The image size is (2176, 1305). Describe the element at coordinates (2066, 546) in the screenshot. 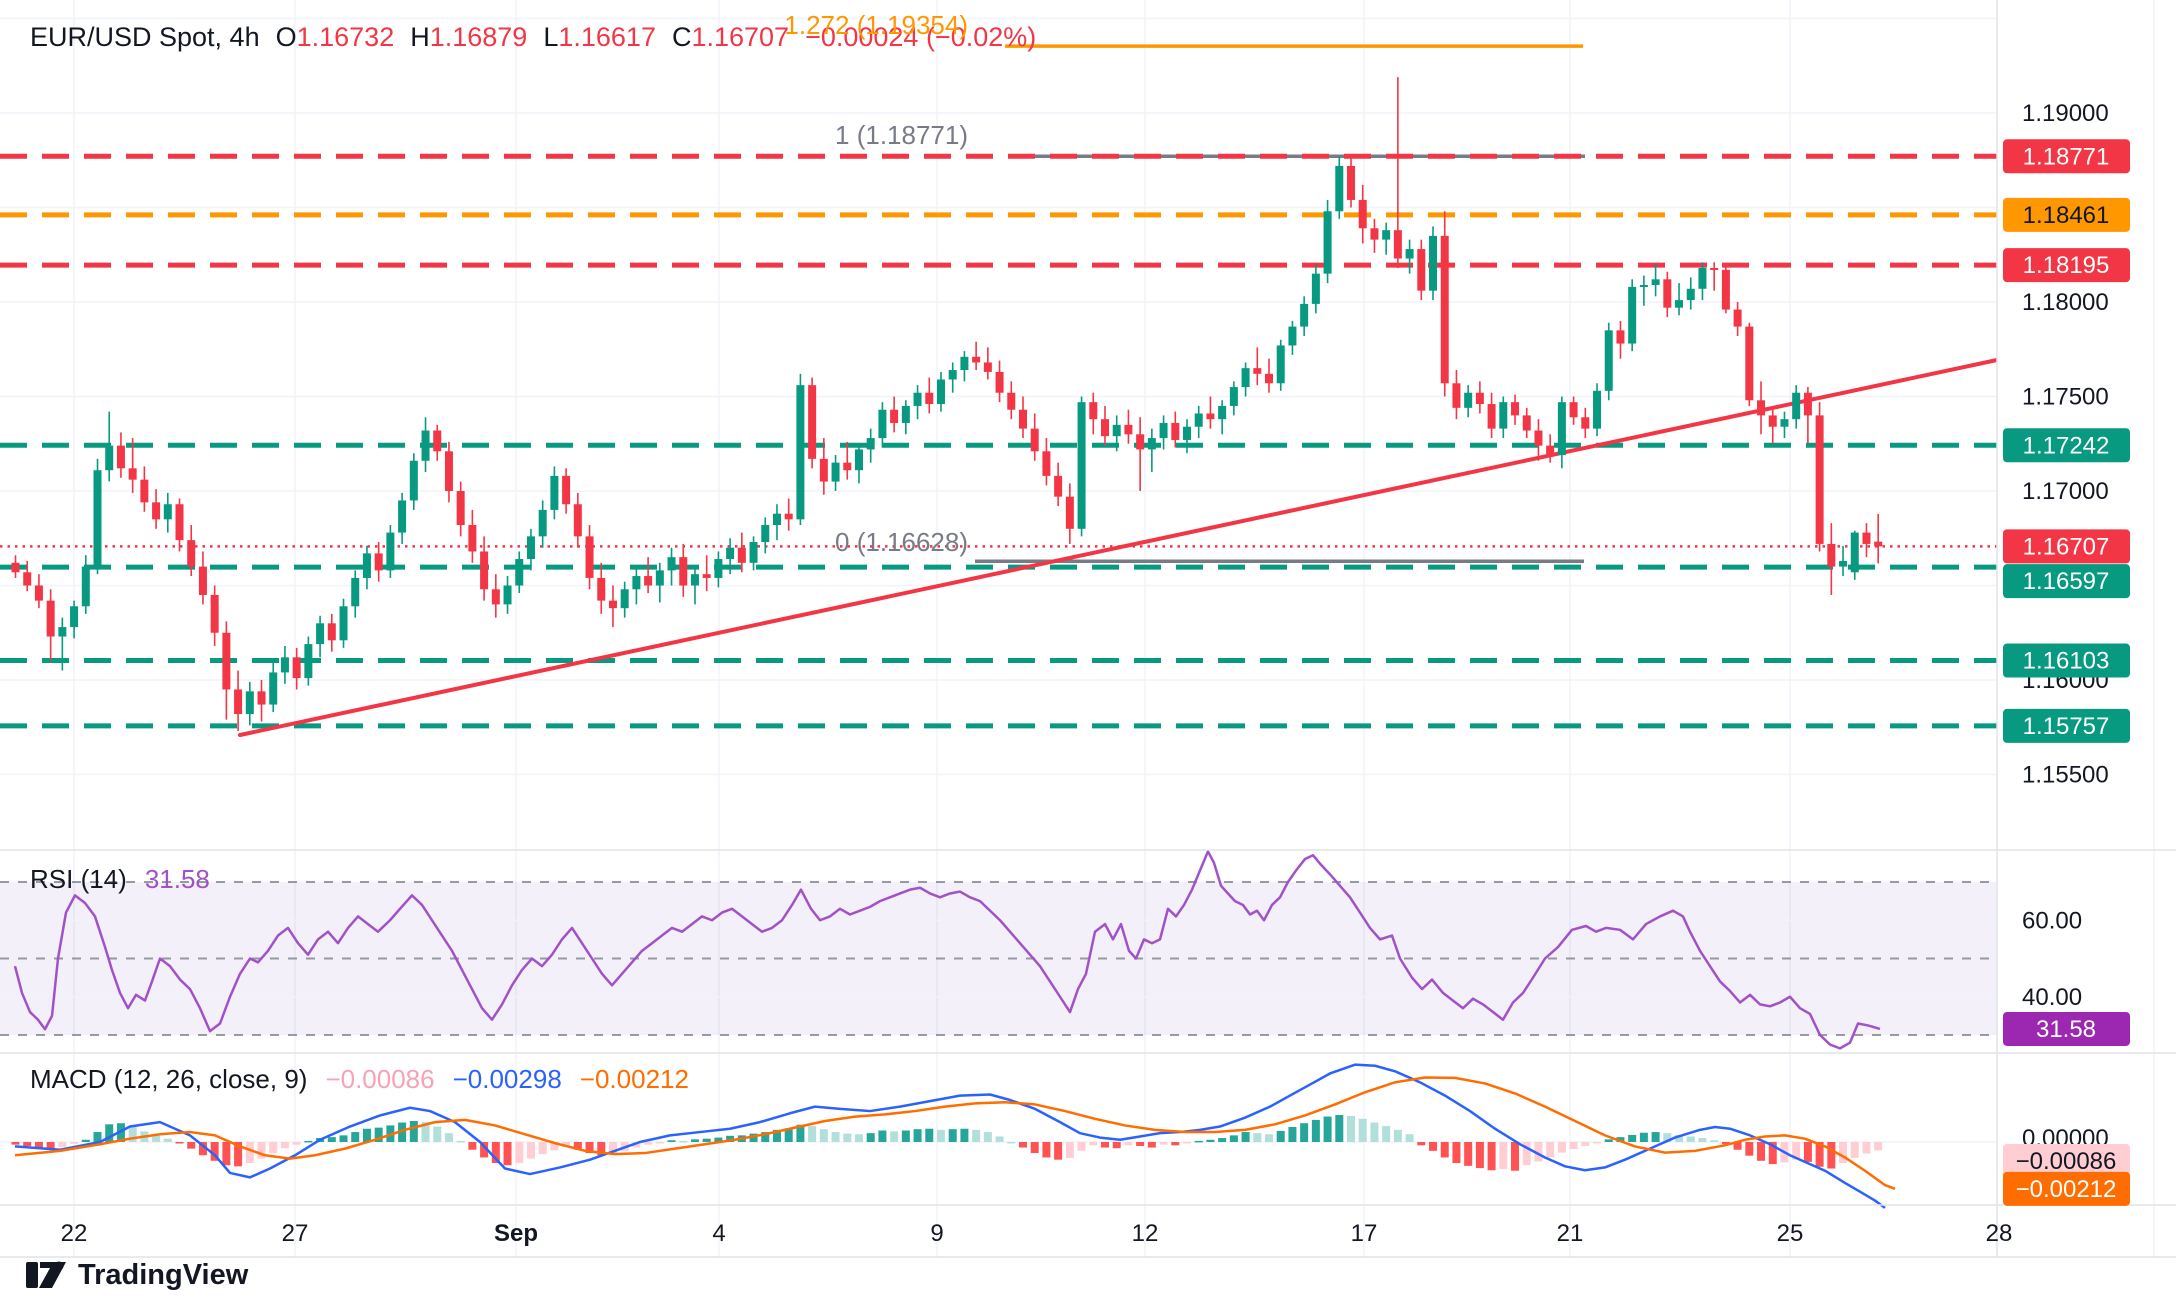

I see `price-badge-1.16707` at that location.